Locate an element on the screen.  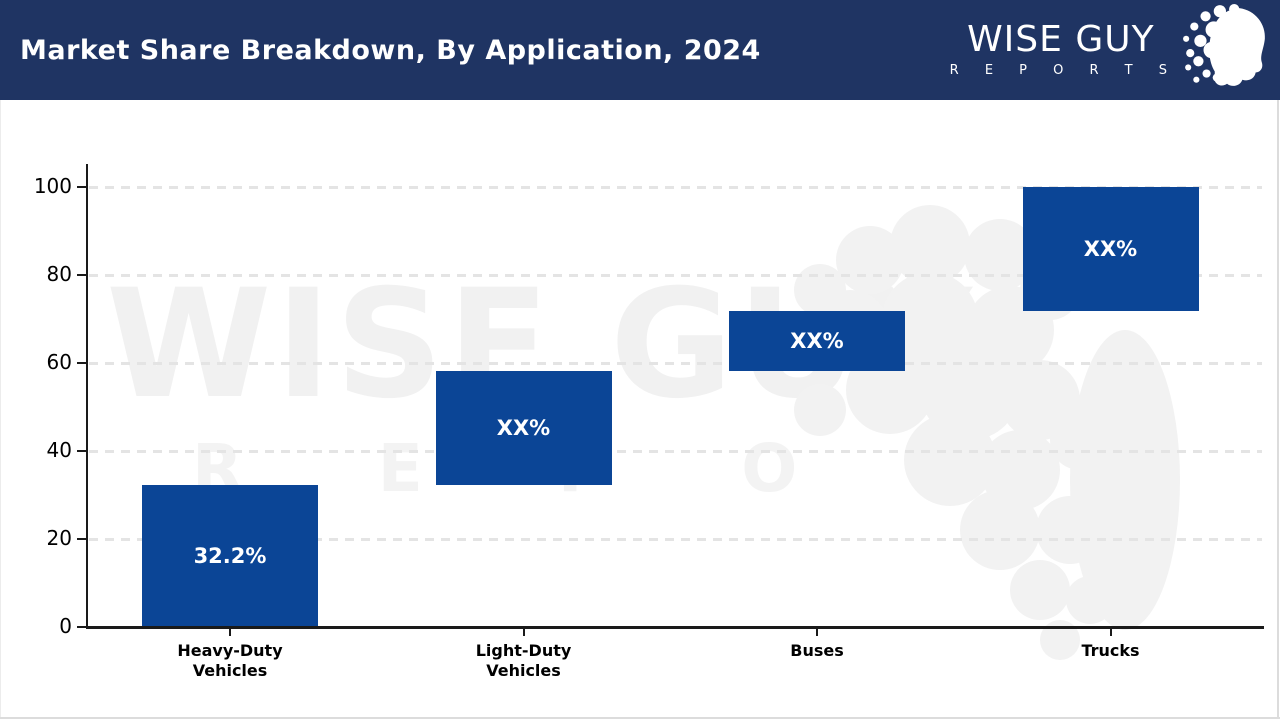
wise-guy-logo: WISE GUY R E P O R T S is located at coordinates (1112, 50).